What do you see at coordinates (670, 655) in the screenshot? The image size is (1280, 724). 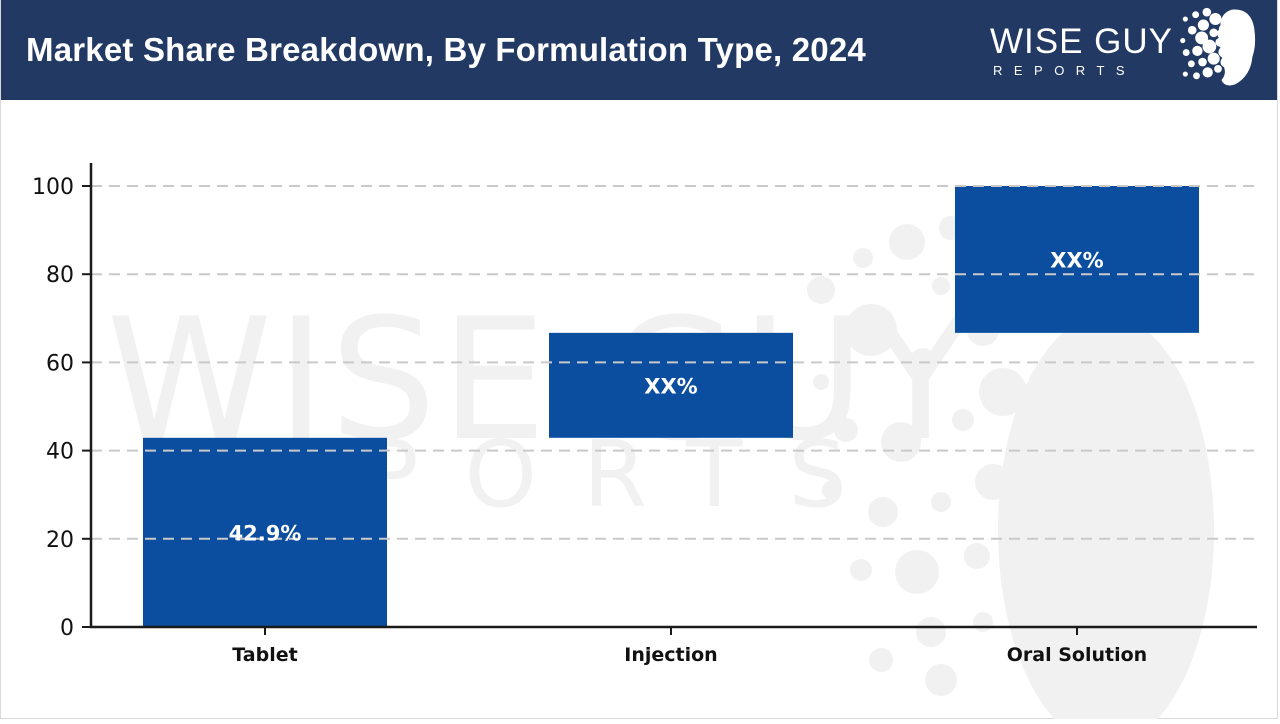 I see `x-tick-label: Injection` at bounding box center [670, 655].